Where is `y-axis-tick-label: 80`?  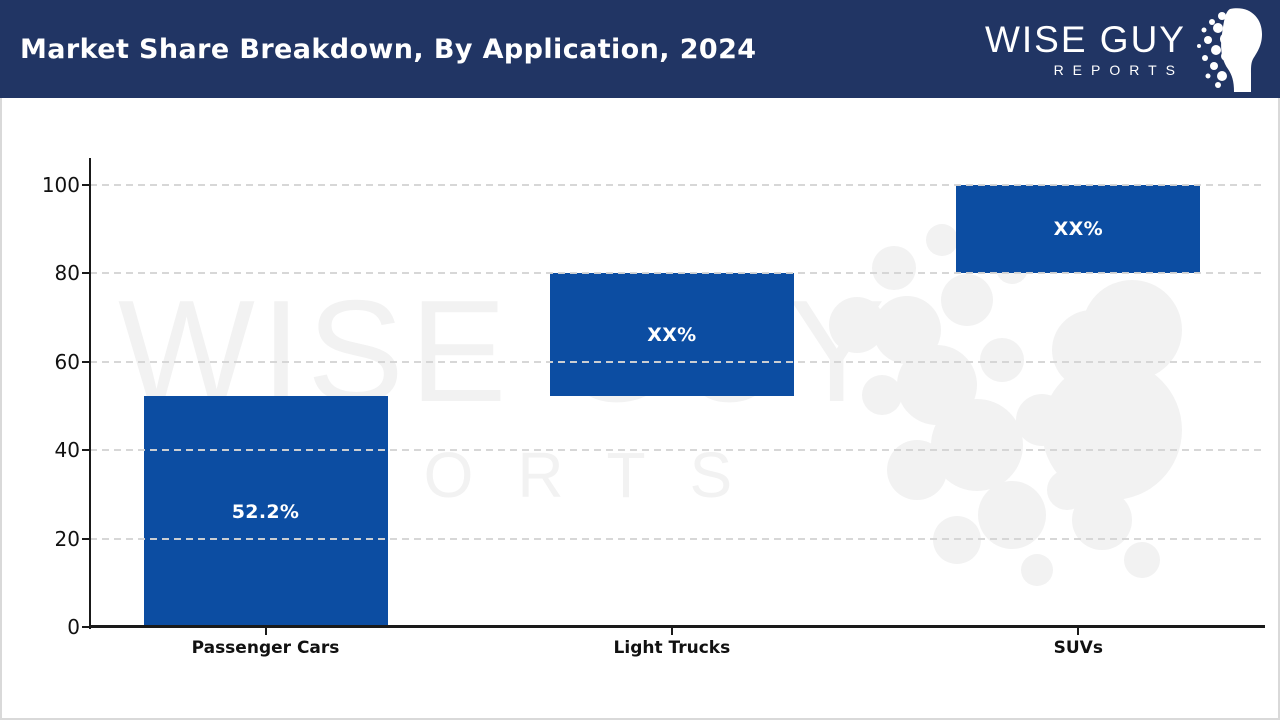 y-axis-tick-label: 80 is located at coordinates (67, 273).